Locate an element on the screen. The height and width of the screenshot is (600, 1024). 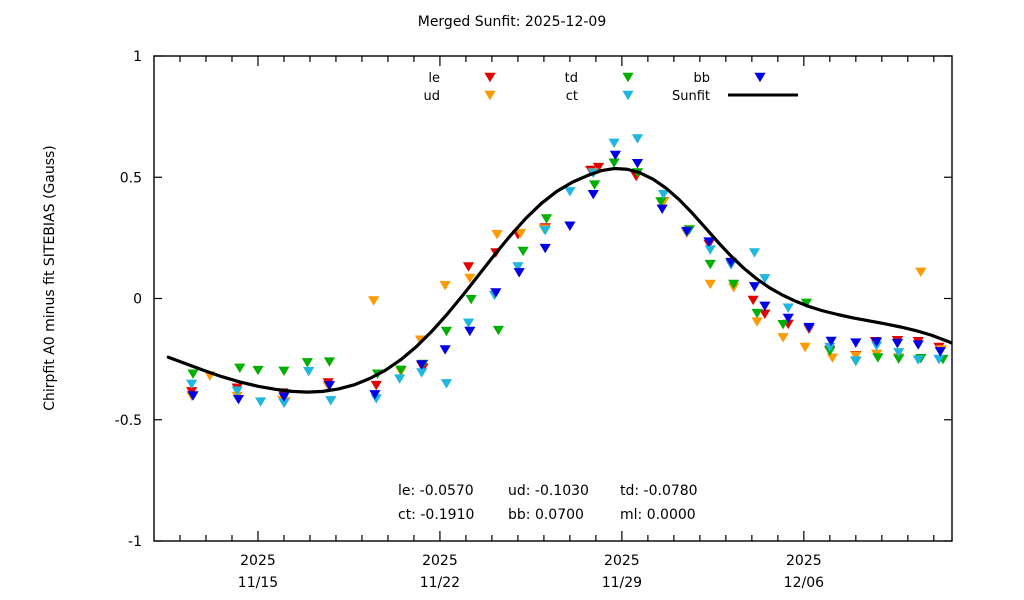
y-tick-label: 0 is located at coordinates (137, 300).